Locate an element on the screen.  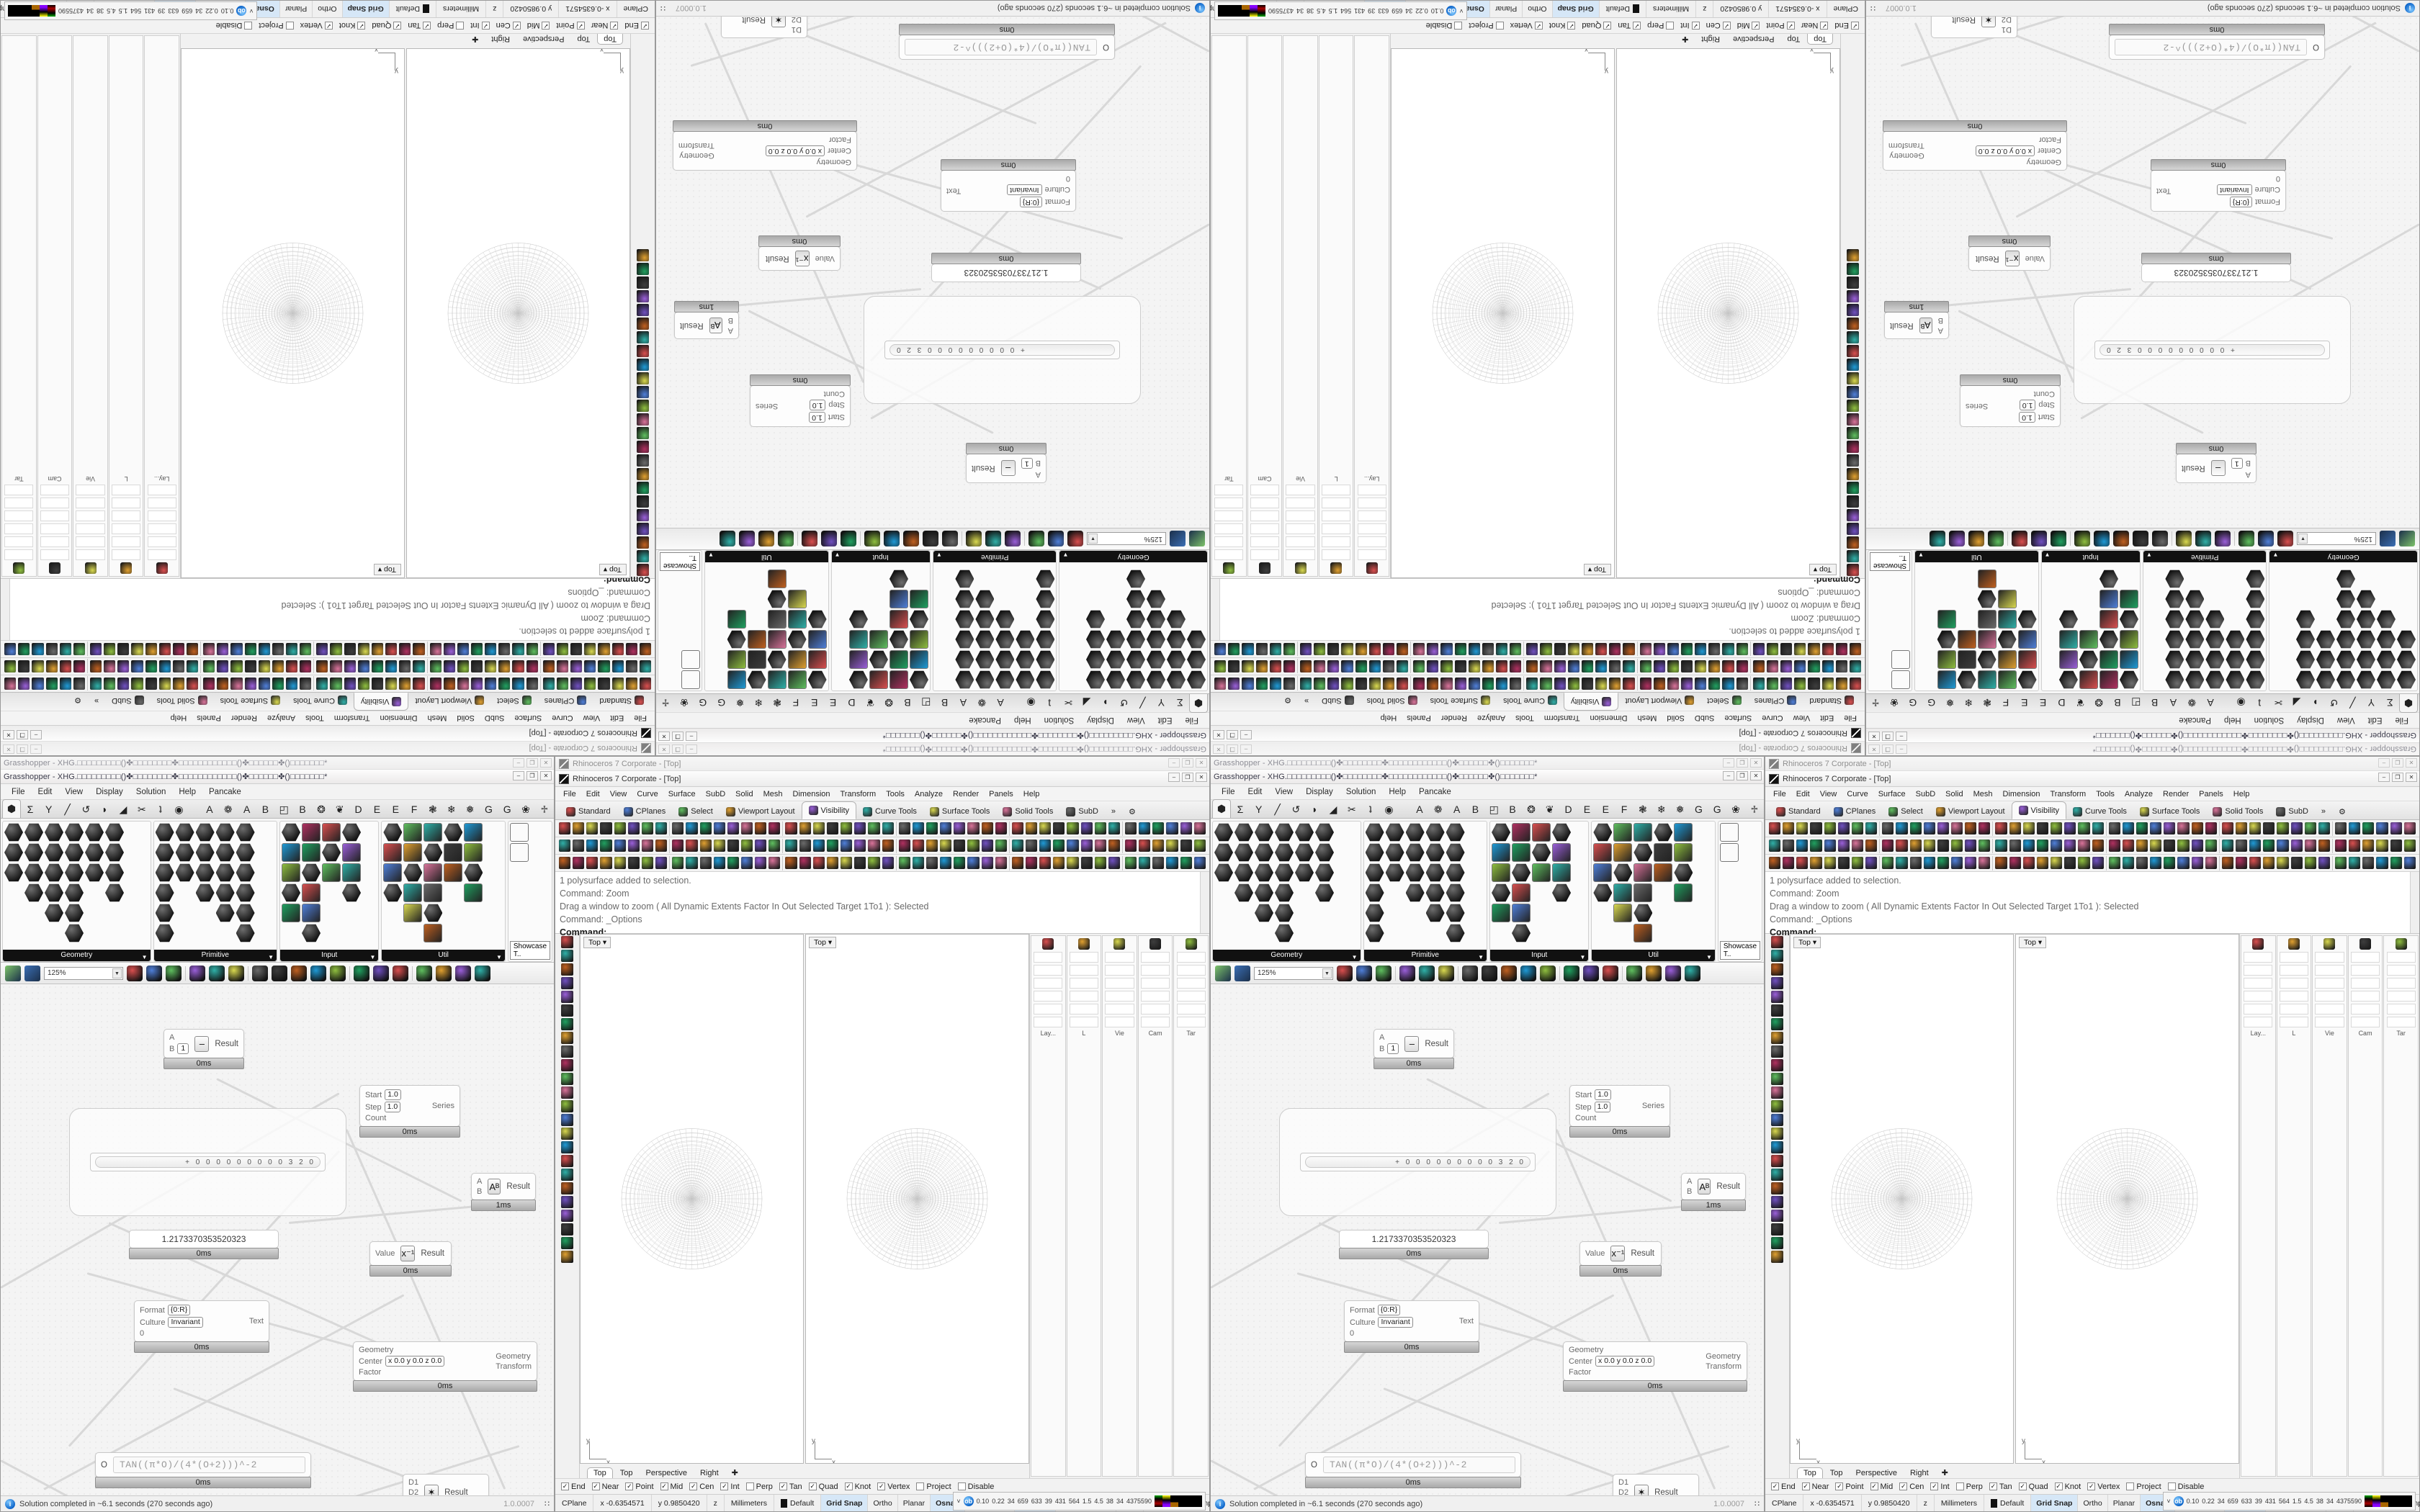
osnap-perp: Perp is located at coordinates (1661, 26).